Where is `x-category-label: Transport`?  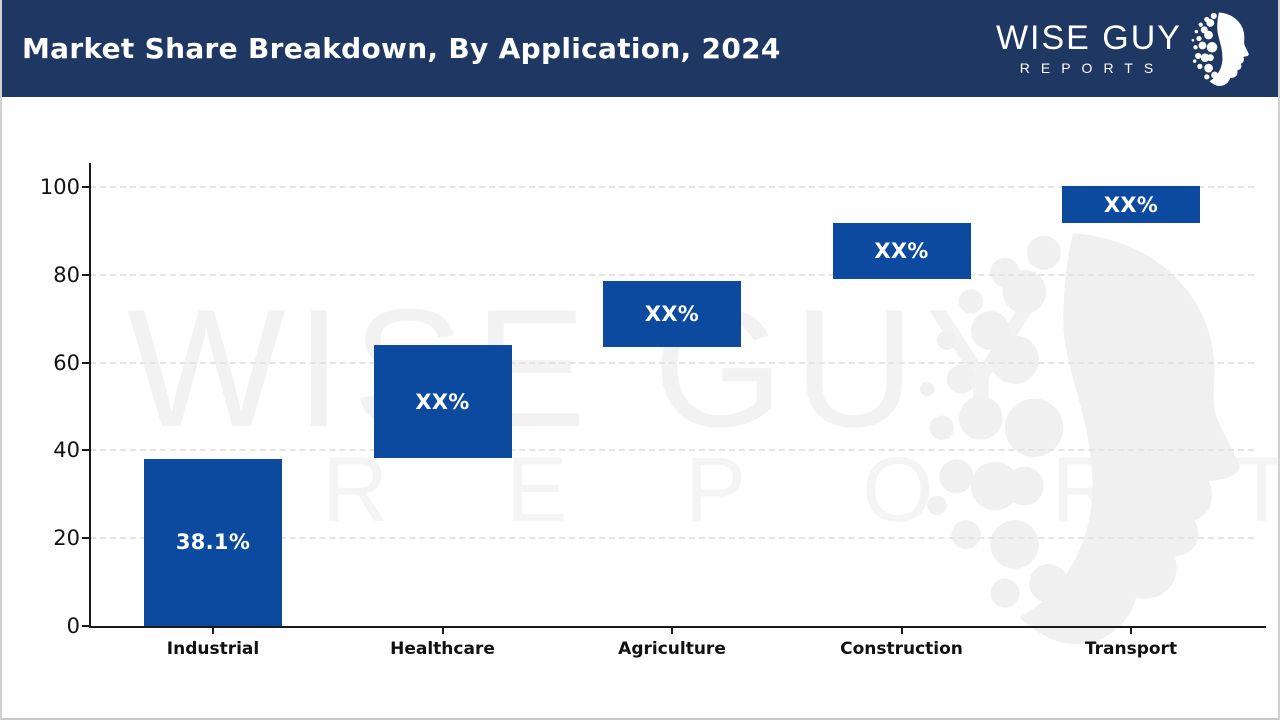
x-category-label: Transport is located at coordinates (1131, 649).